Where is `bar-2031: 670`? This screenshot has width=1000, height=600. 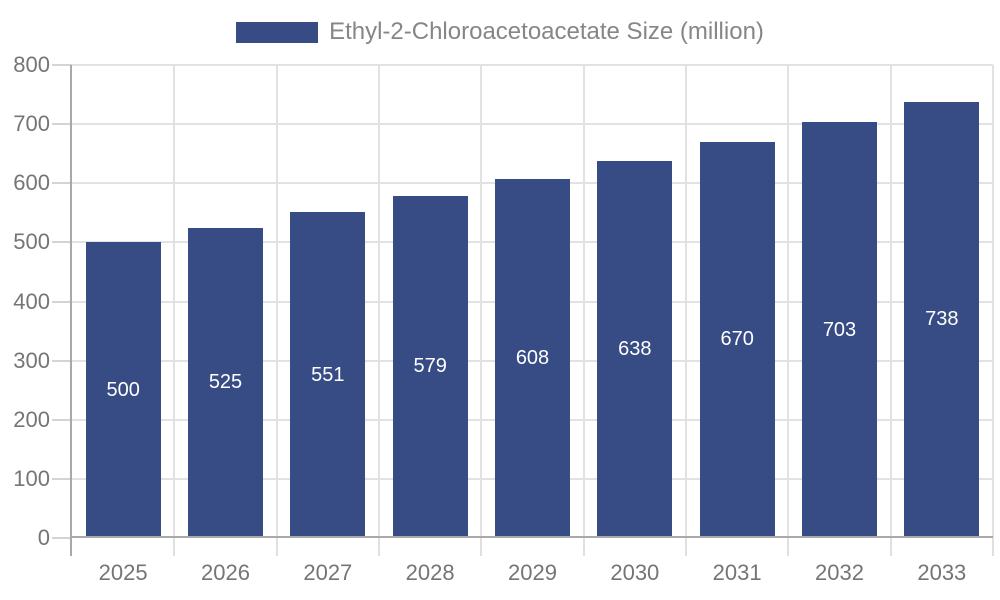
bar-2031: 670 is located at coordinates (737, 339).